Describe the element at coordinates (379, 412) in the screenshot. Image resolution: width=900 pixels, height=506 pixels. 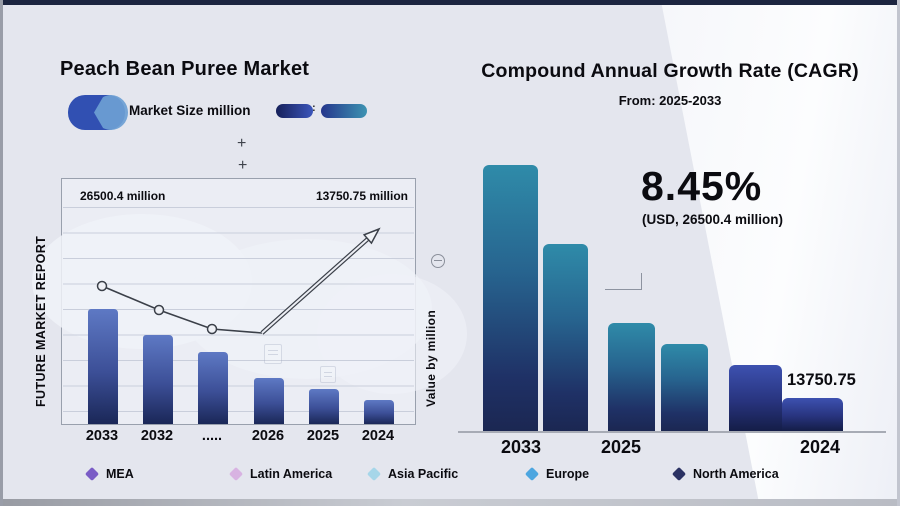
I see `market-size-bar-2024` at that location.